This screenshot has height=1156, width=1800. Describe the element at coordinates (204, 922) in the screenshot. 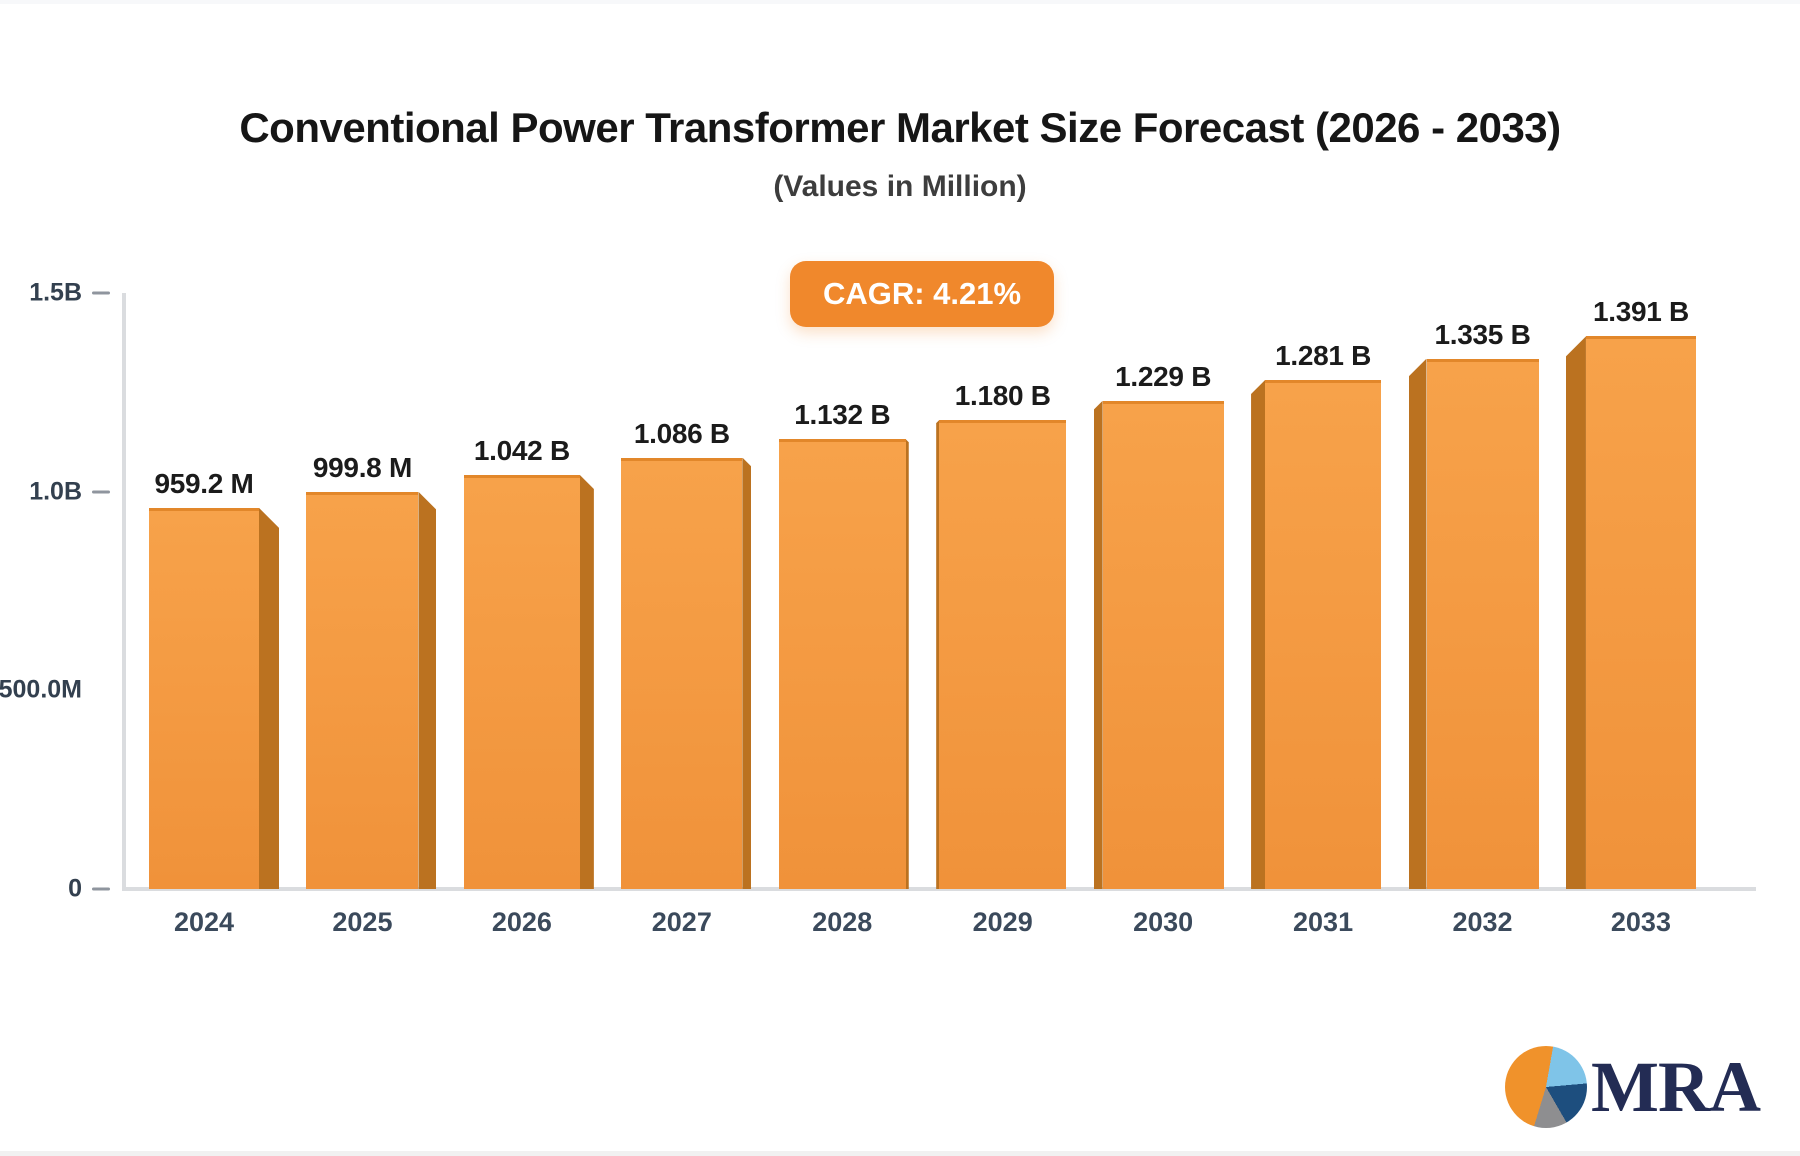

I see `x-axis-label-2024: 2024` at that location.